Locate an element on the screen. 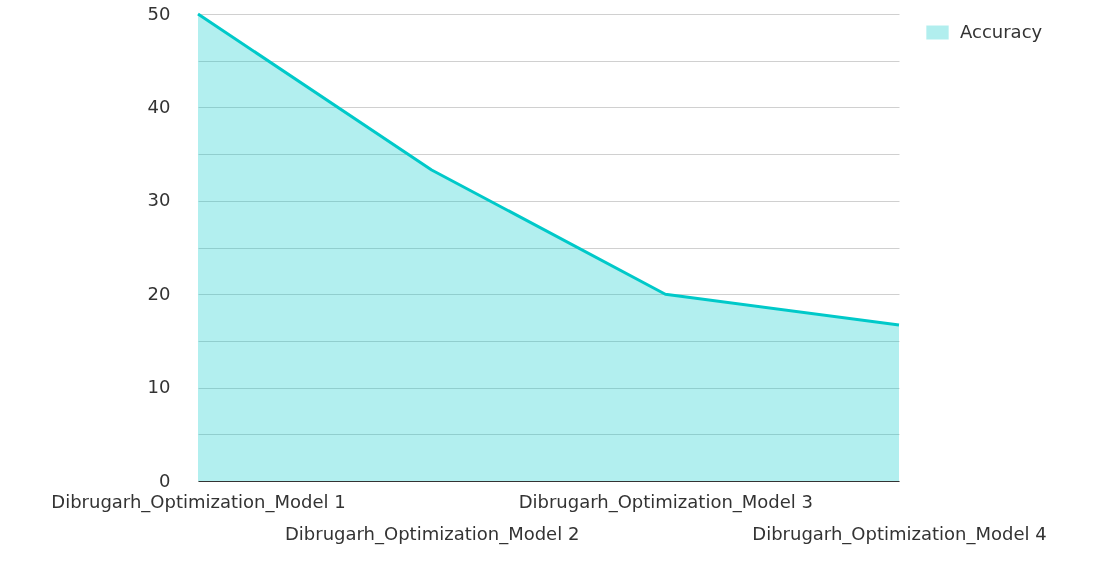 This screenshot has height=562, width=1098. y-tick-label: 40 is located at coordinates (159, 106).